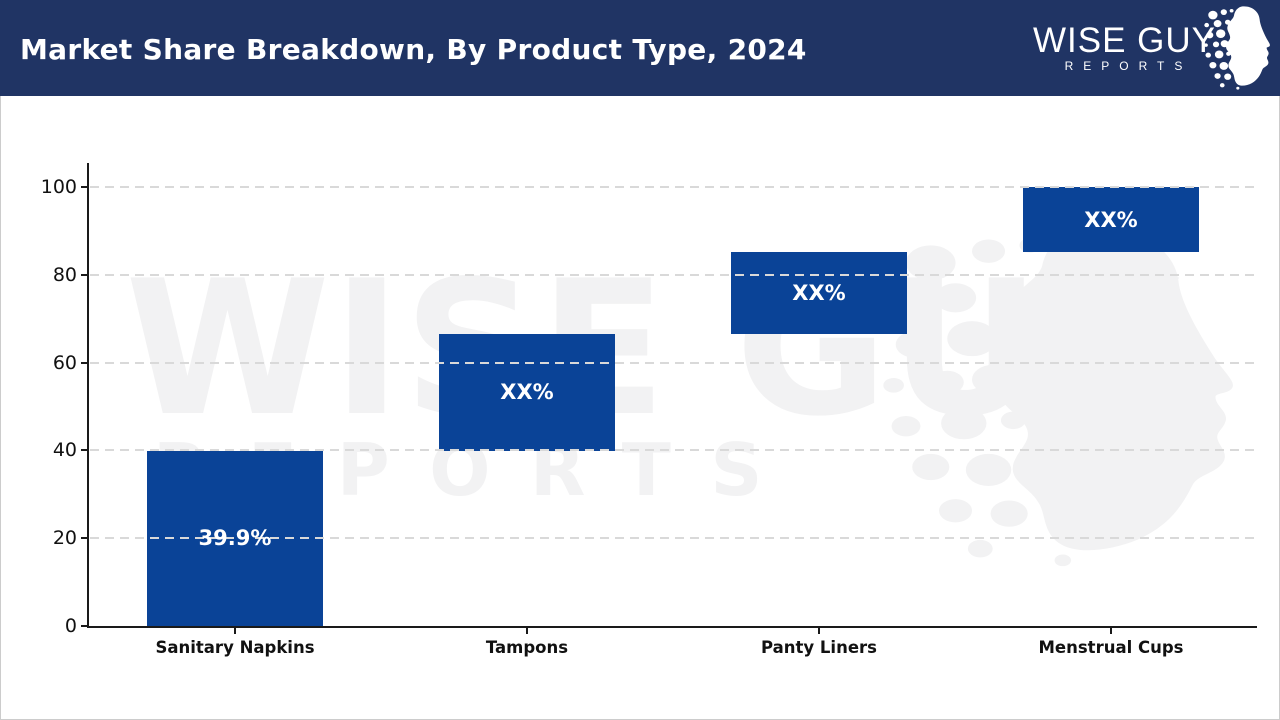 The height and width of the screenshot is (720, 1280). Describe the element at coordinates (235, 538) in the screenshot. I see `bar-value-label: 39.9%` at that location.